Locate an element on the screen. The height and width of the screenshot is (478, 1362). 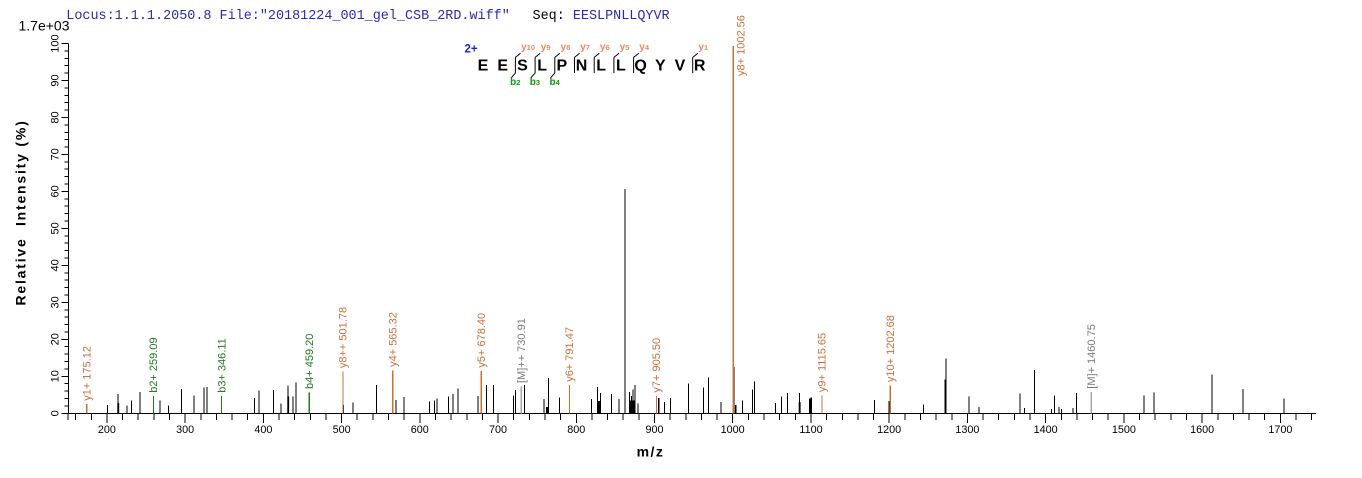
svg-text: b3 is located at coordinates (535, 82).